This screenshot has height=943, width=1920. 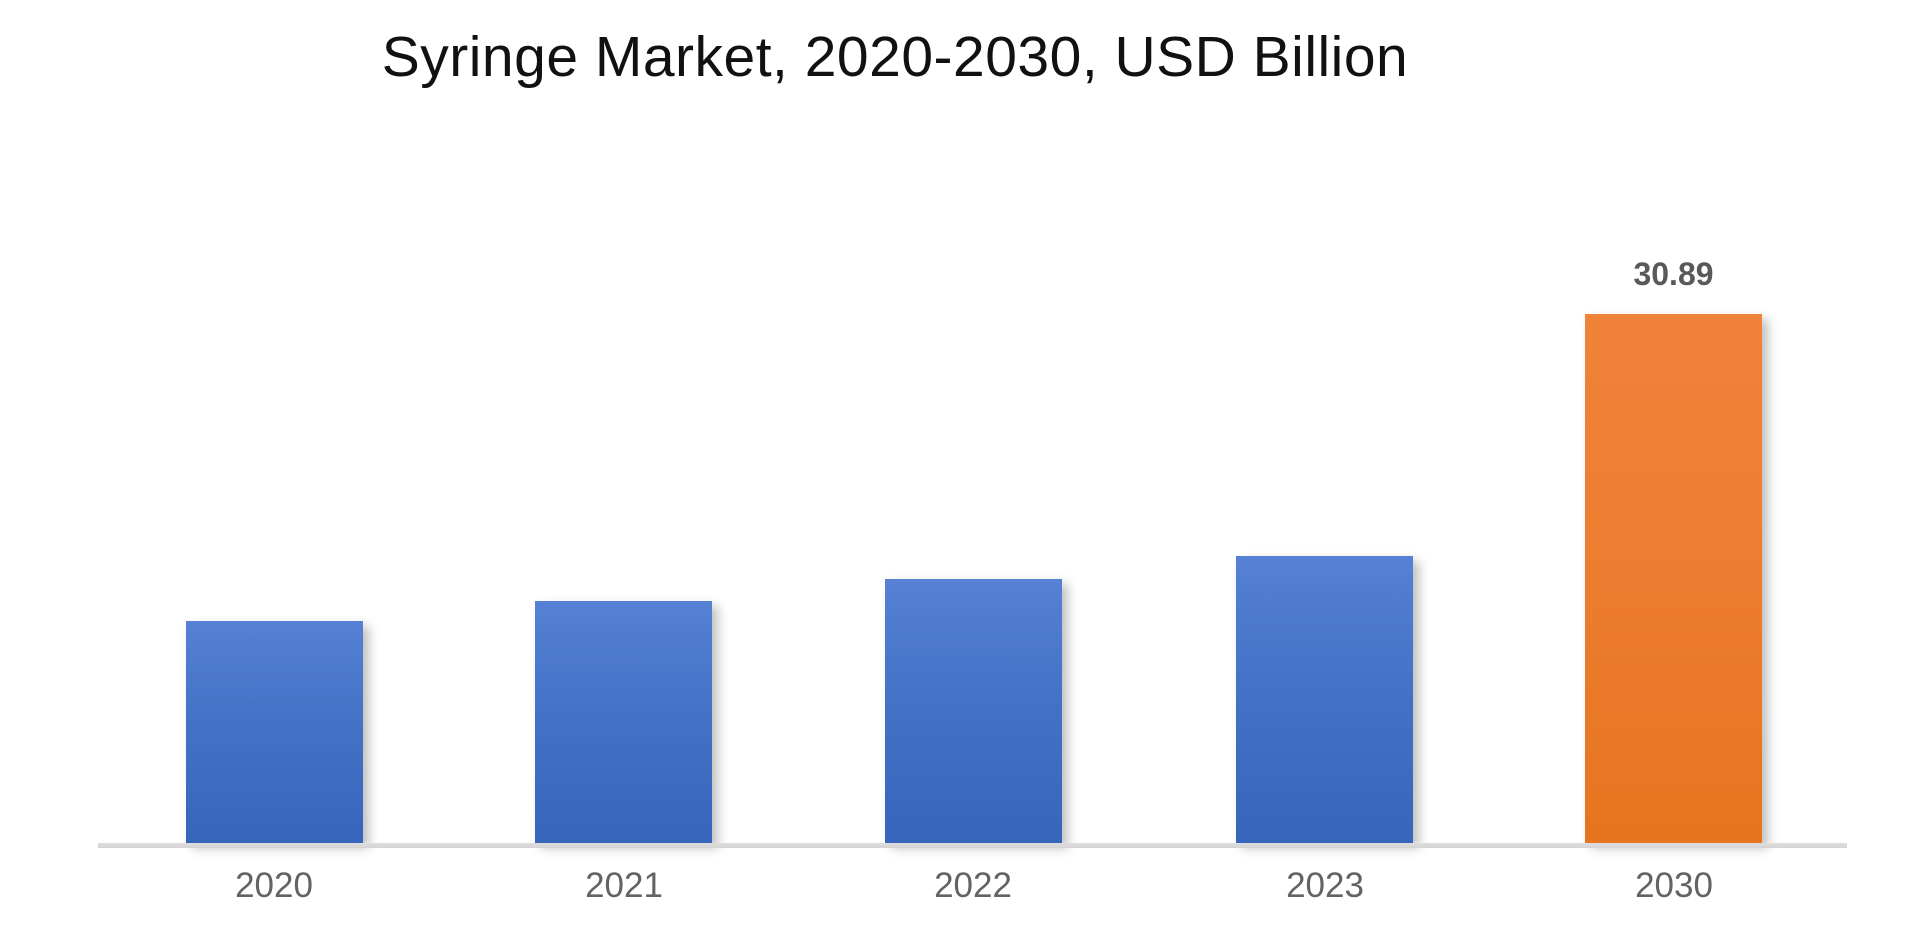 What do you see at coordinates (274, 885) in the screenshot?
I see `x-axis-label: 2020` at bounding box center [274, 885].